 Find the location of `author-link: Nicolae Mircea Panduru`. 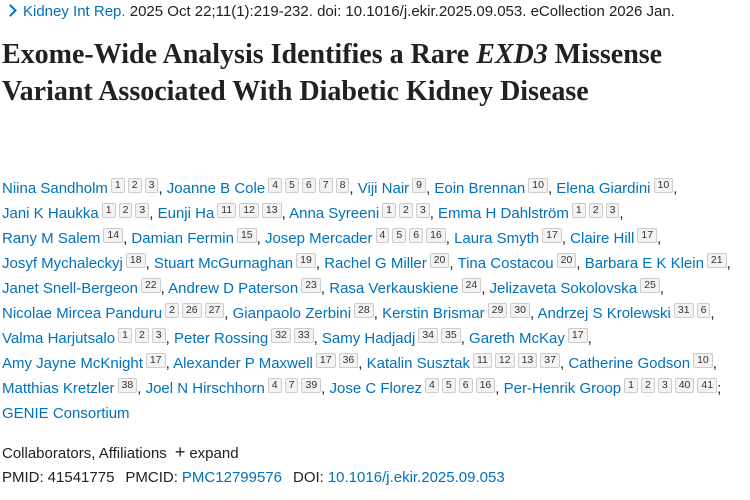

author-link: Nicolae Mircea Panduru is located at coordinates (82, 313).